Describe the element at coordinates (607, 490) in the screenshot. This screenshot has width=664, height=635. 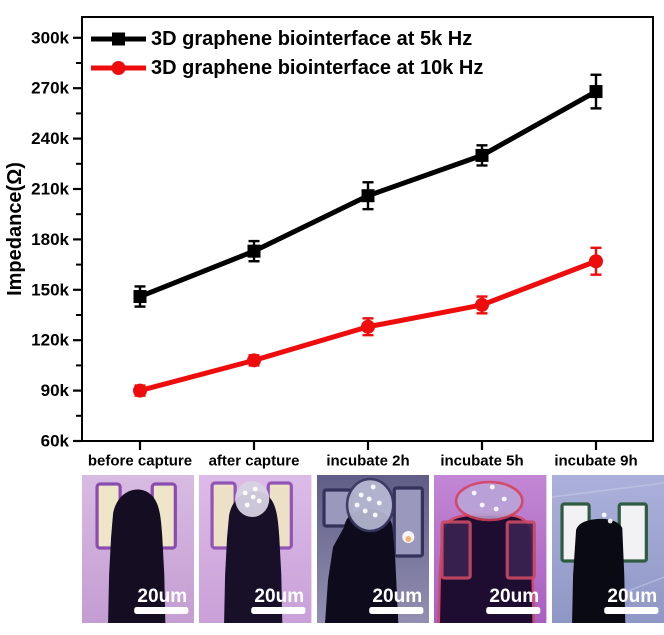
I see `tissue-texture` at that location.